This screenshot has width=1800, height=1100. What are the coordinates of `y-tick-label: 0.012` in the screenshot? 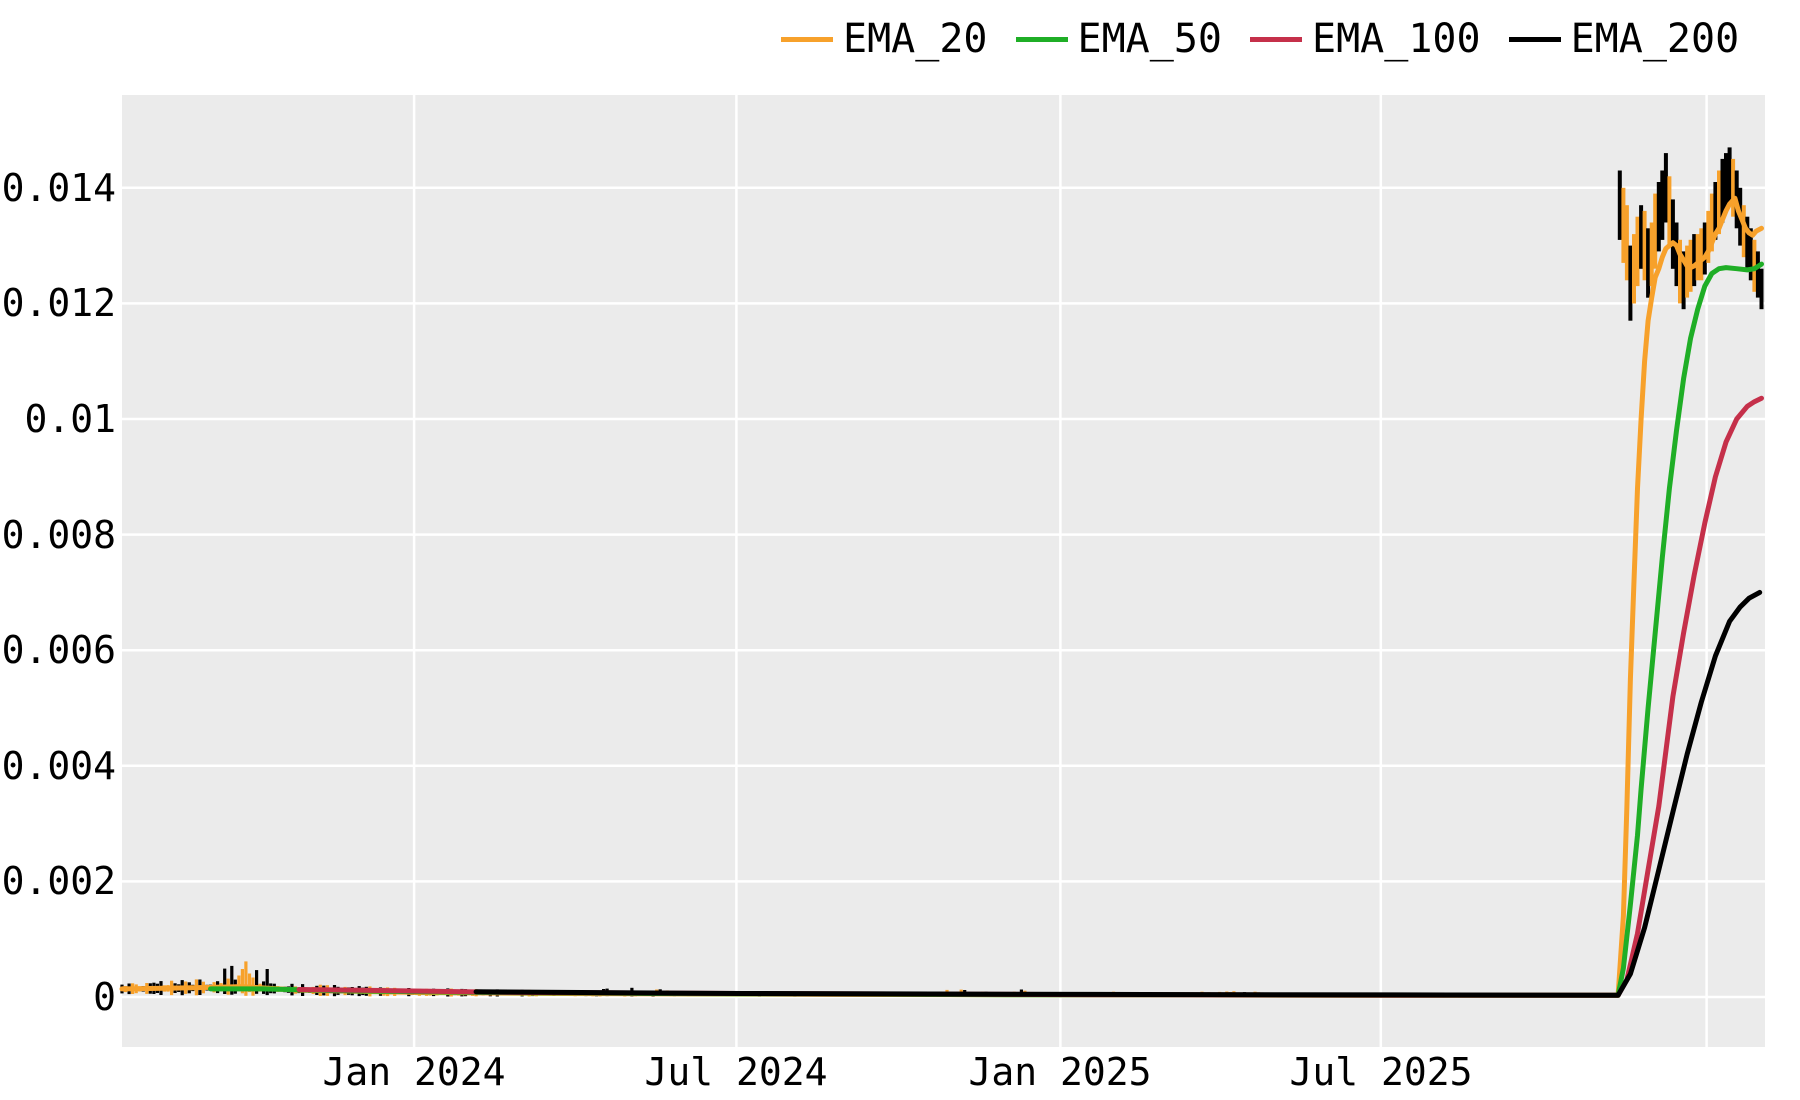 It's located at (58, 303).